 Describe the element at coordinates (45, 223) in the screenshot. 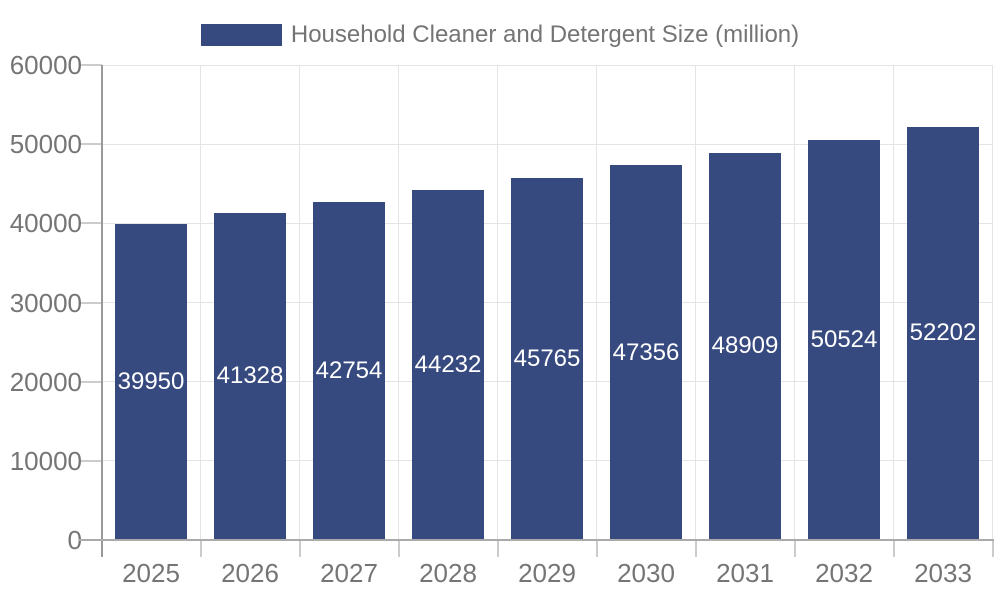

I see `y-axis-tick-label: 40000` at that location.